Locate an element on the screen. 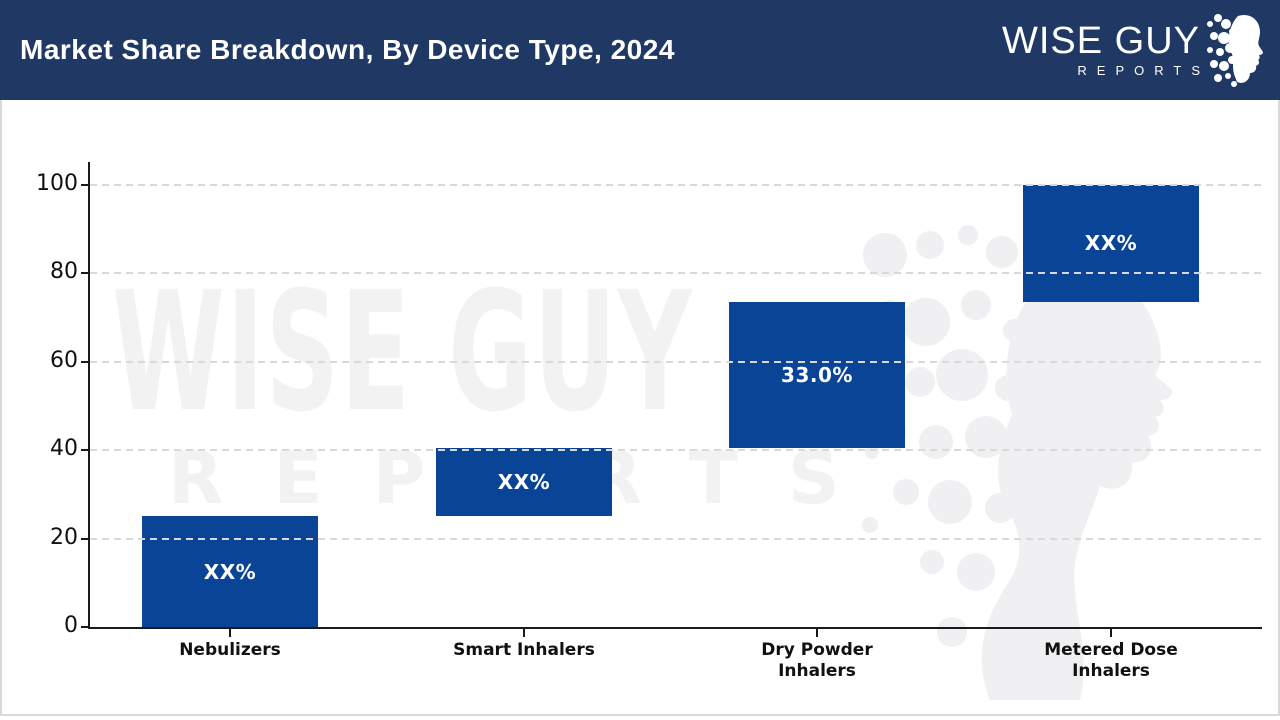 This screenshot has width=1280, height=720. x-category-label-dry-powder: Dry Powder Inhalers is located at coordinates (817, 661).